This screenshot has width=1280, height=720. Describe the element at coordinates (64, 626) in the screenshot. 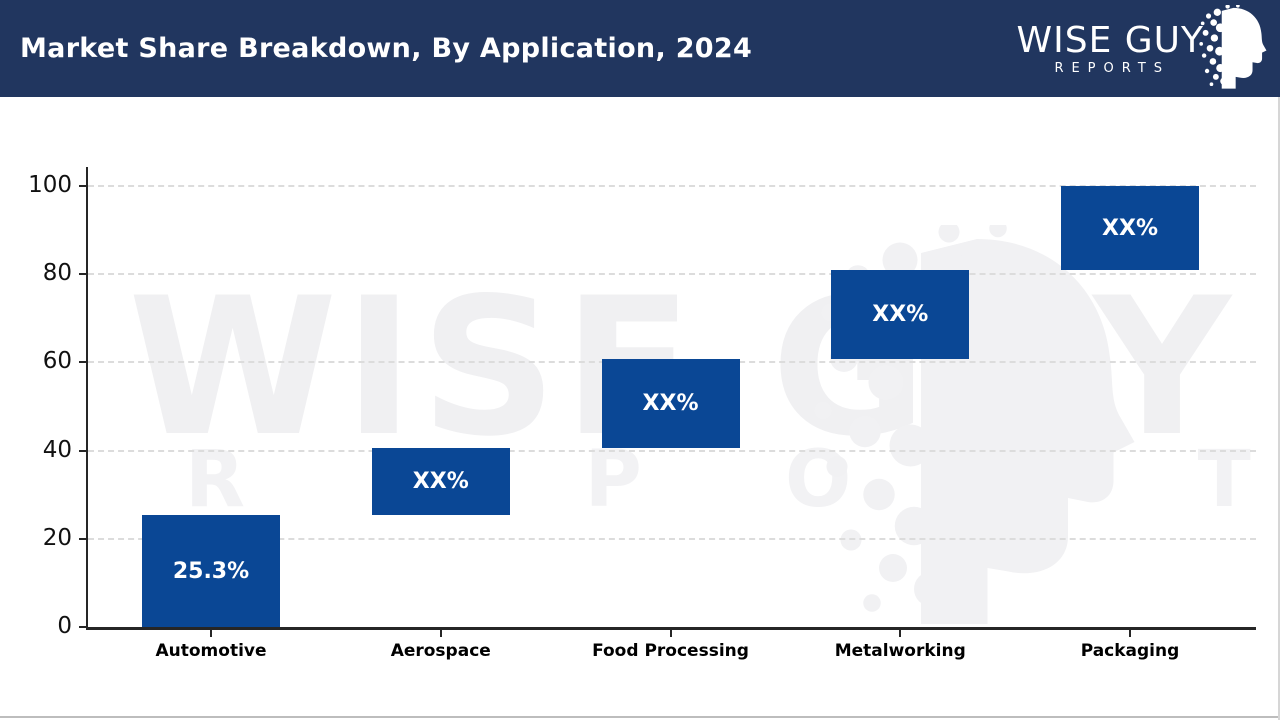

I see `y-tick-label-0: 0` at that location.